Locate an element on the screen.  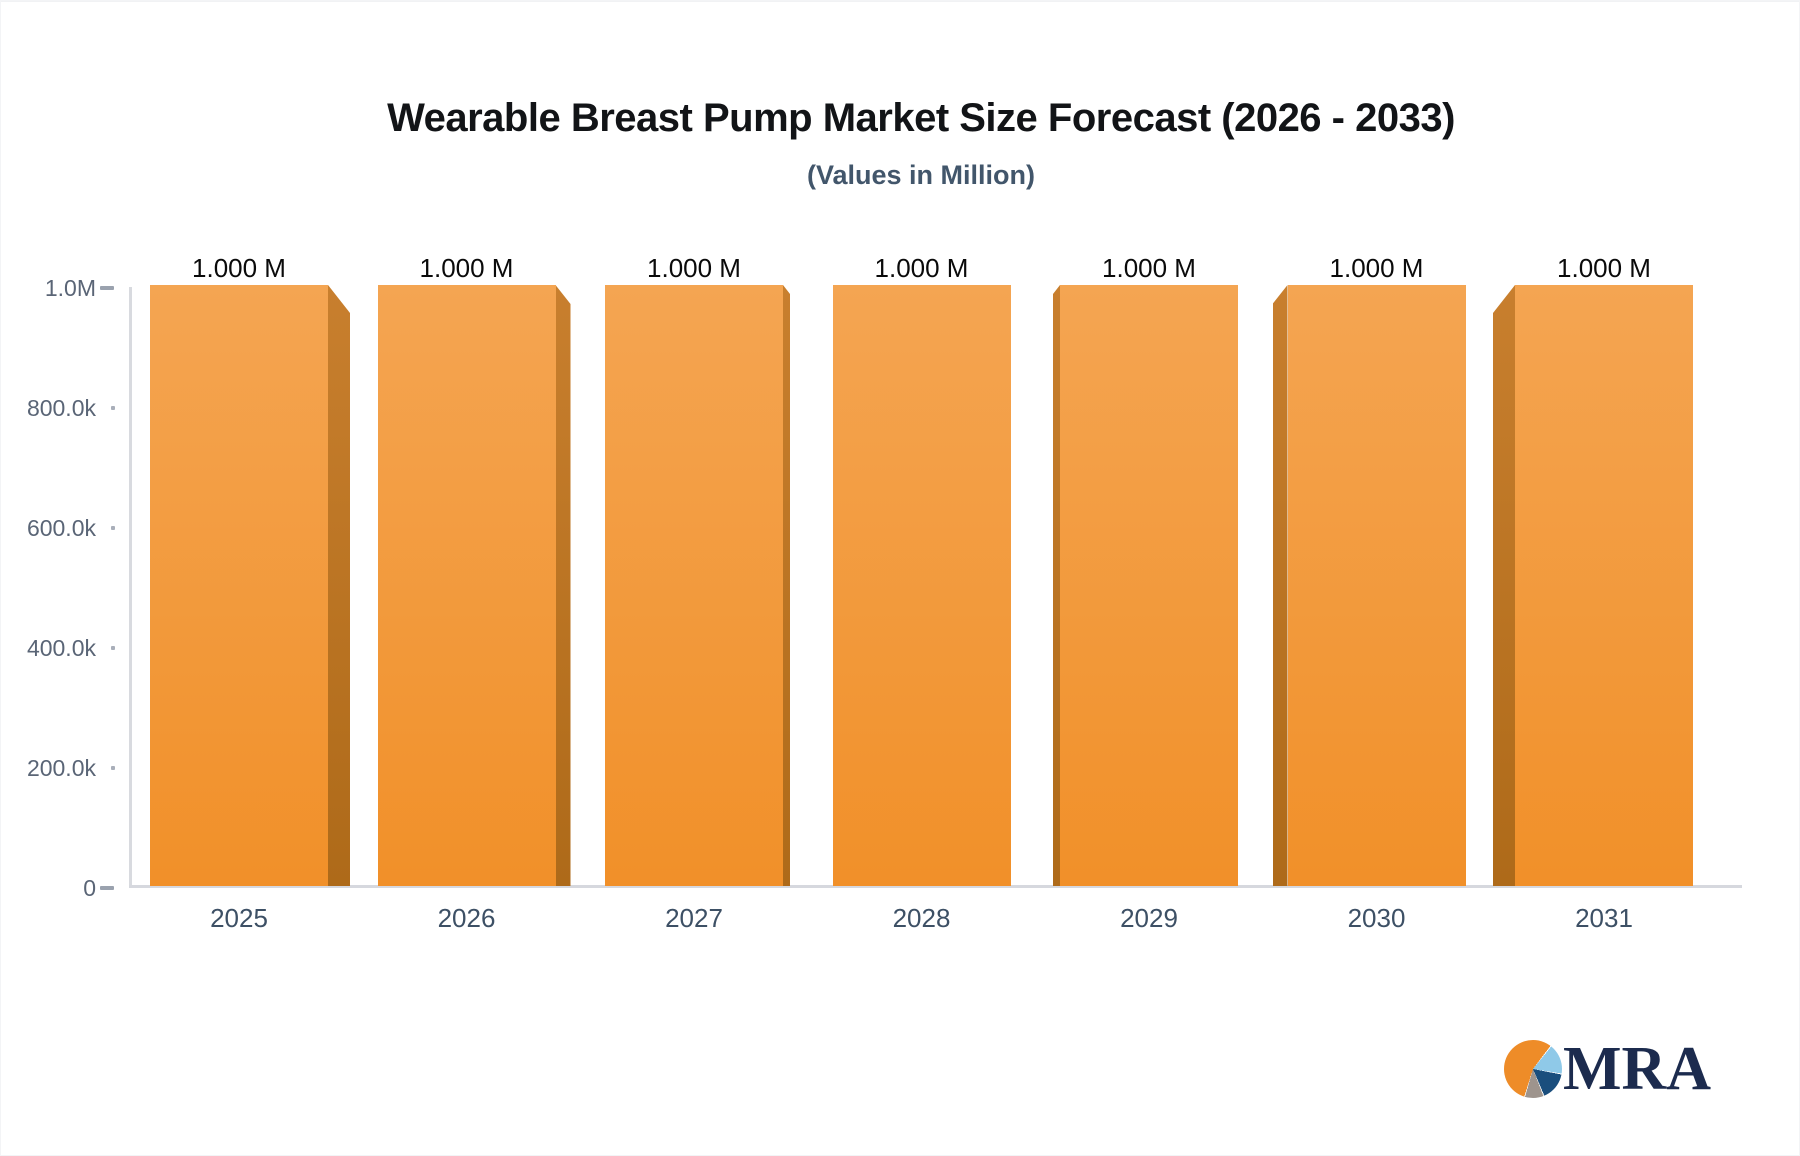
bar-side-2031 is located at coordinates (1504, 585).